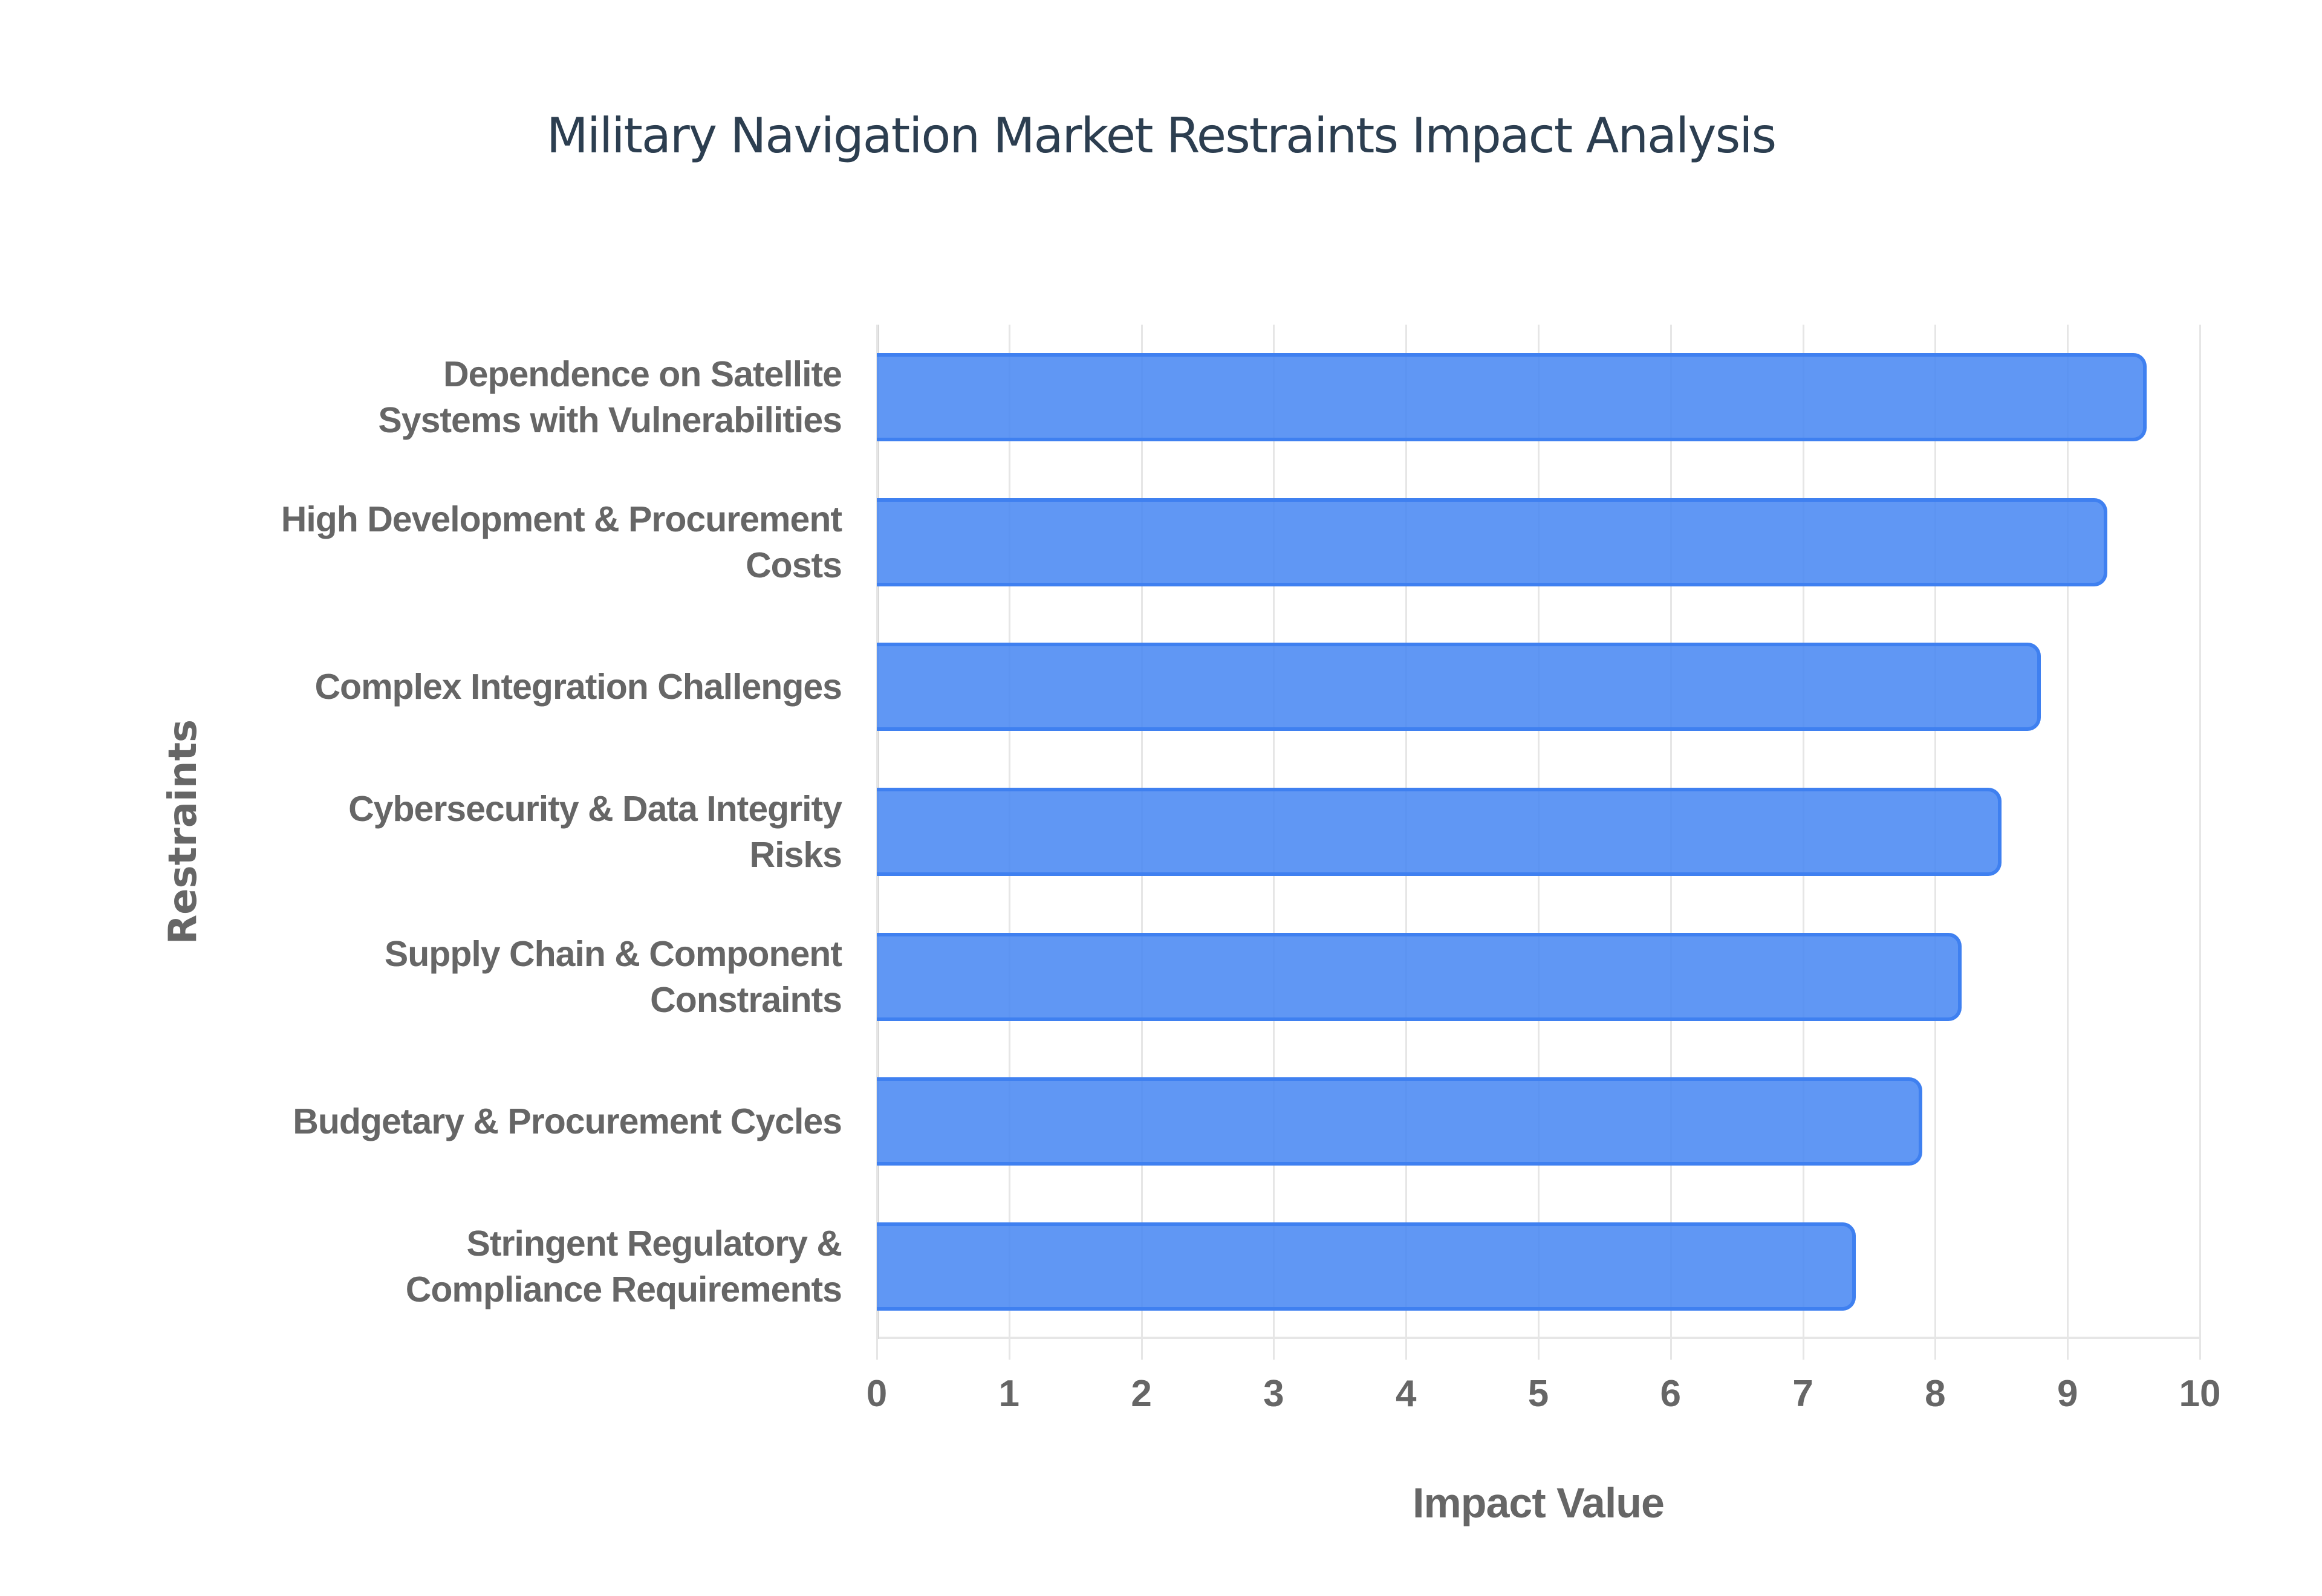  I want to click on y-tick-label-line: Stringent Regulatory &, so click(654, 1244).